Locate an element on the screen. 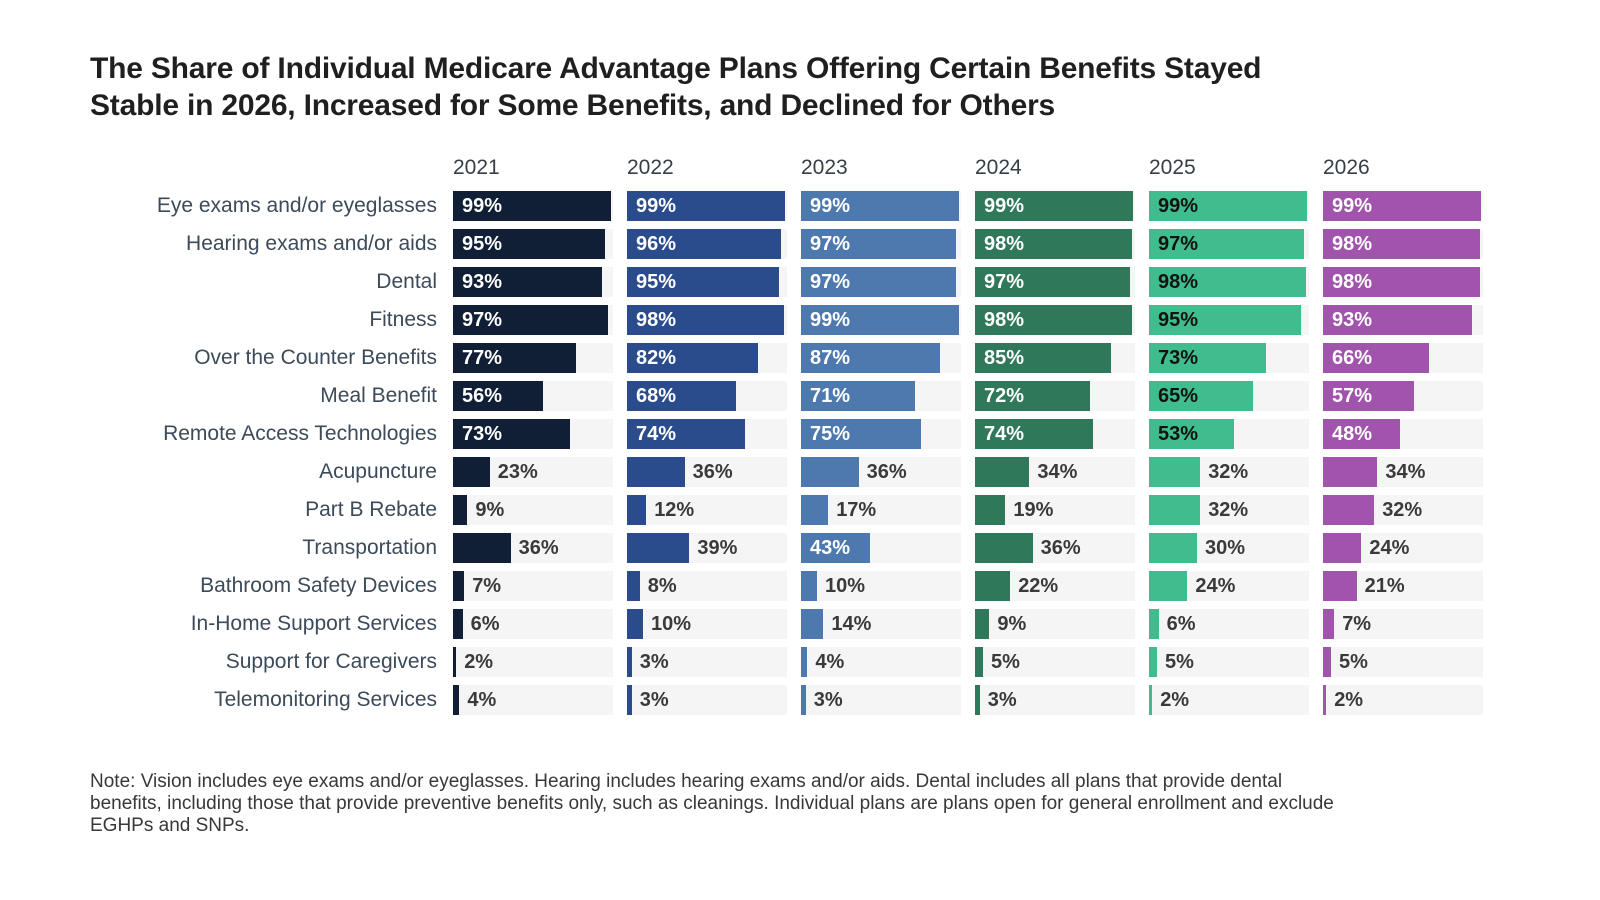 The height and width of the screenshot is (900, 1600). bar-track: 77% is located at coordinates (533, 358).